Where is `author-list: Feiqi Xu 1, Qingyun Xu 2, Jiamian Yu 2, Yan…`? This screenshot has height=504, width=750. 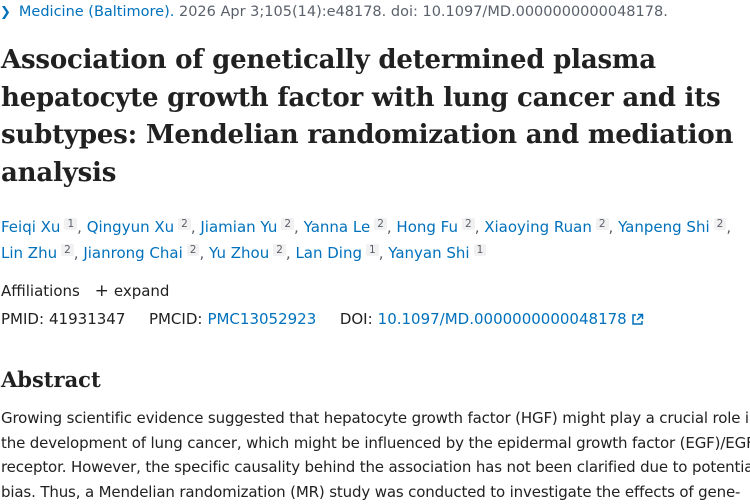 author-list: Feiqi Xu 1, Qingyun Xu 2, Jiamian Yu 2, Yan… is located at coordinates (375, 240).